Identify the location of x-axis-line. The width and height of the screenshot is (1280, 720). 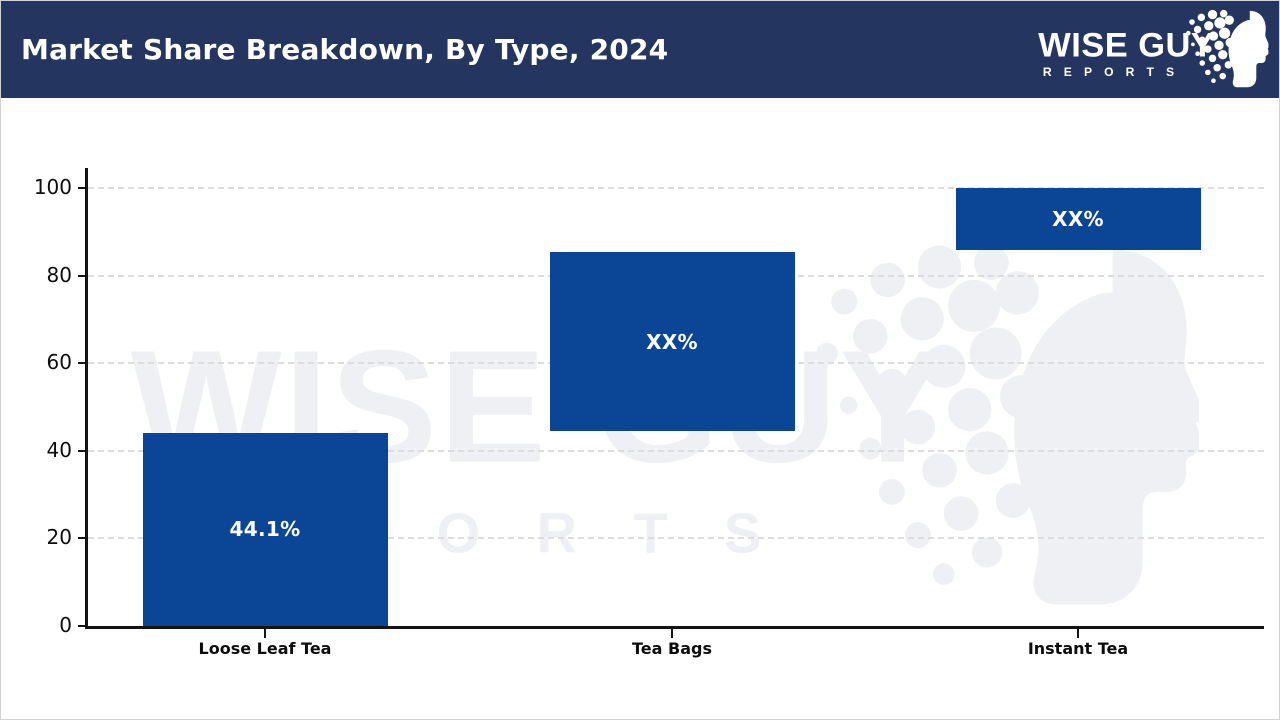
(674, 627).